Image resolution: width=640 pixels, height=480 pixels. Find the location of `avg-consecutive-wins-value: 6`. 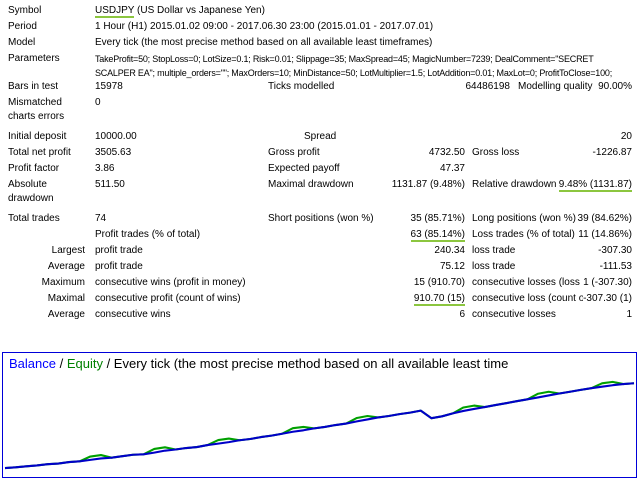

avg-consecutive-wins-value: 6 is located at coordinates (462, 314).